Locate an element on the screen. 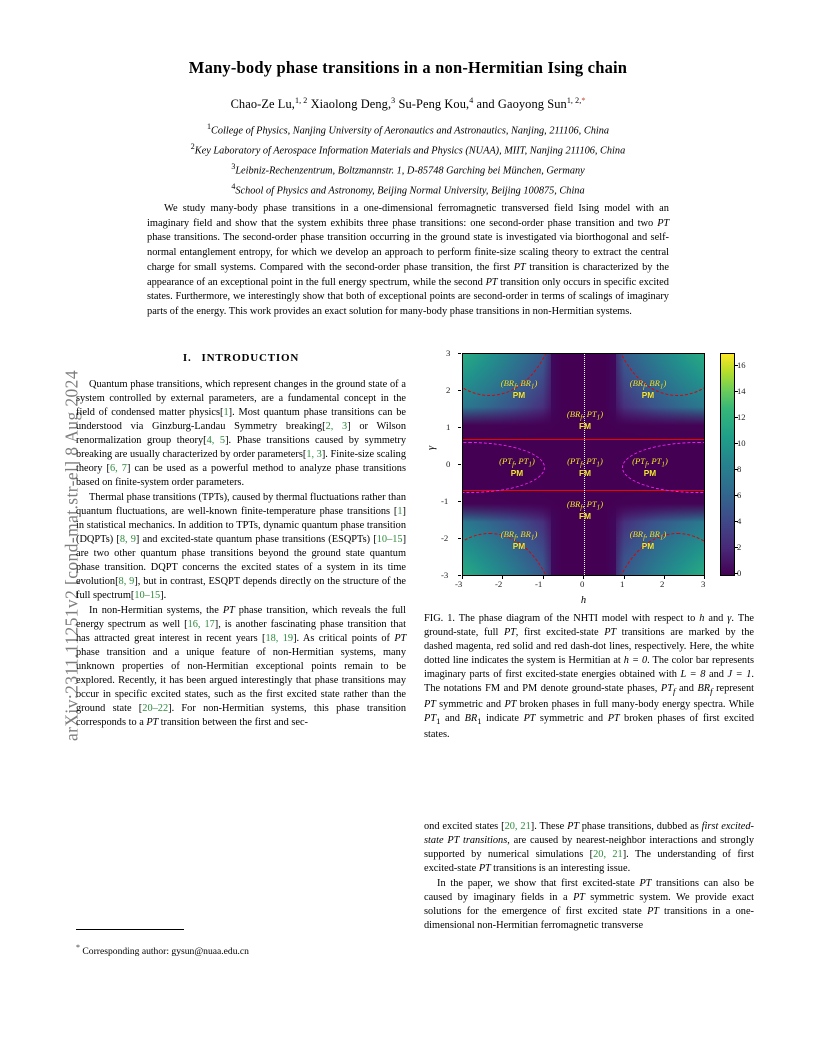 This screenshot has height=1056, width=816. citation-7: 8, 9 is located at coordinates (127, 540).